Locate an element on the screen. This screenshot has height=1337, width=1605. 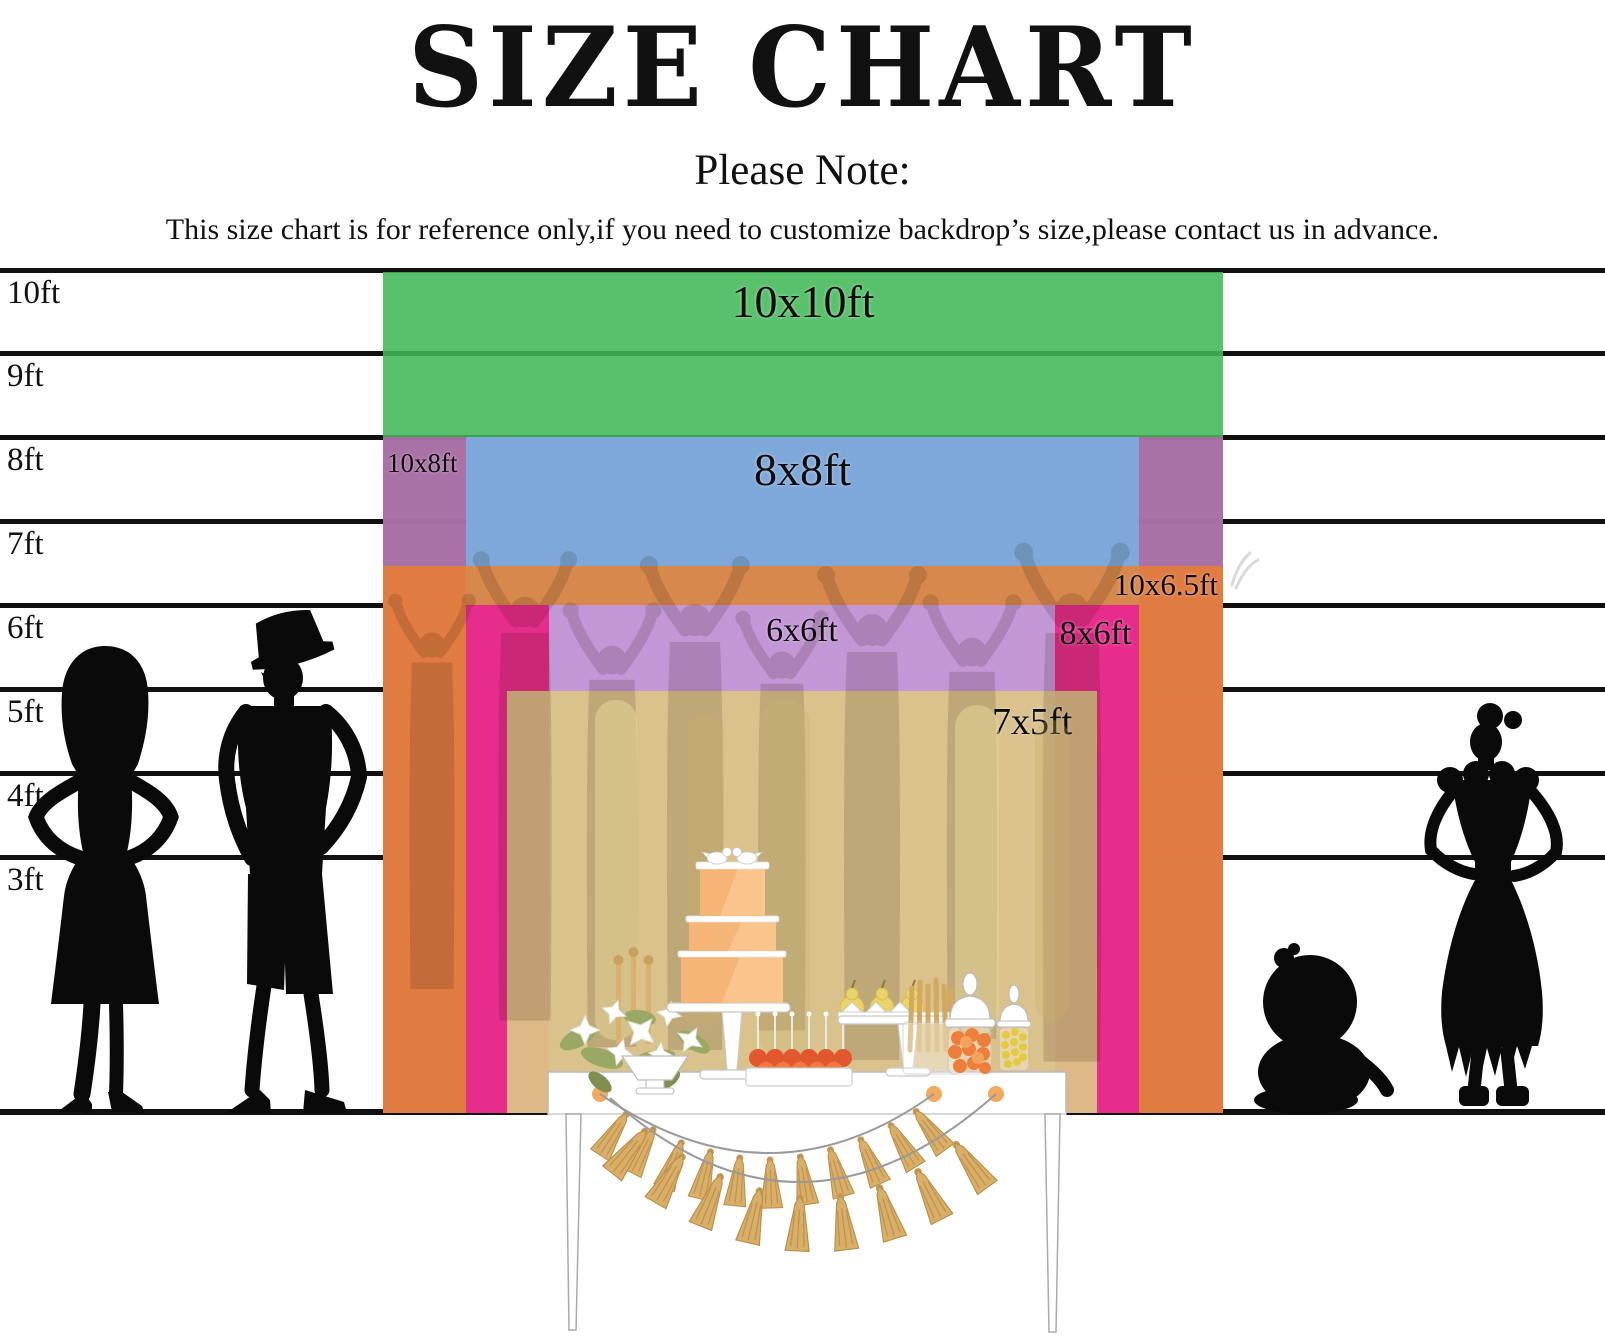
ruler-label-9ft: 9ft is located at coordinates (25, 376).